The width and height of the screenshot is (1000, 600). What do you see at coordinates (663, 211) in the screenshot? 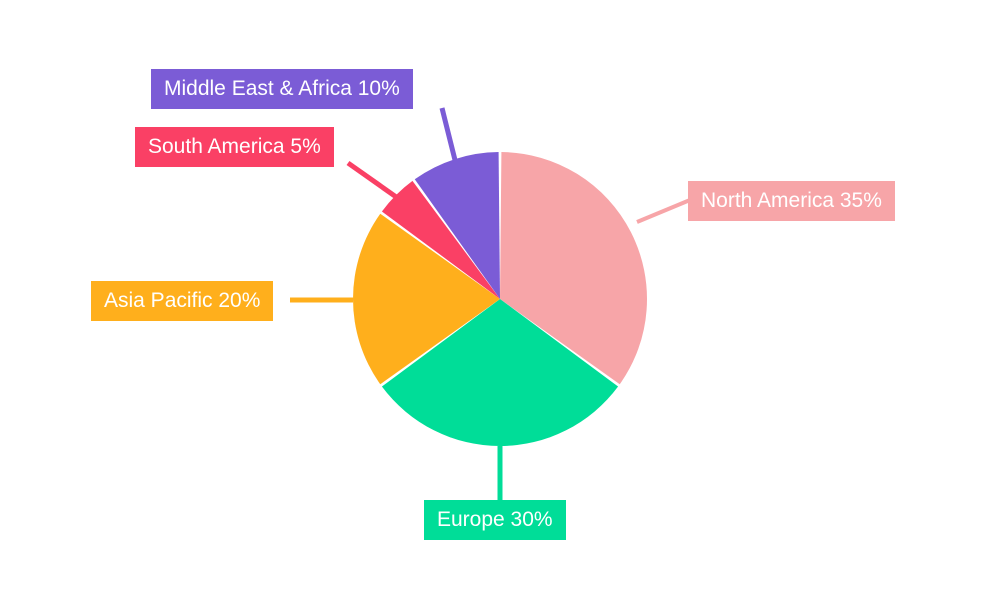
I see `leader-line-north-america` at bounding box center [663, 211].